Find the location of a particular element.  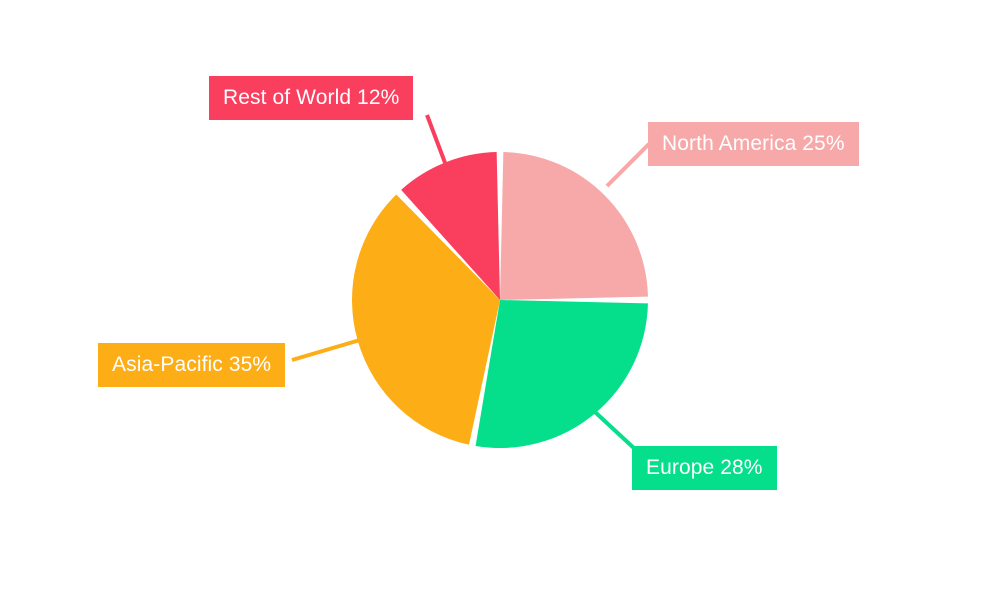

pie-slice-asia-pacific is located at coordinates (426, 319).